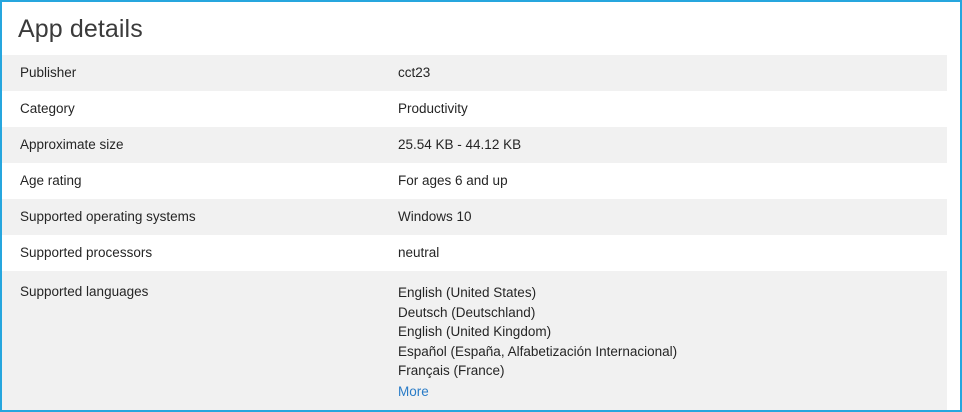 The height and width of the screenshot is (412, 962). Describe the element at coordinates (460, 144) in the screenshot. I see `detail-value-approximate-size: 25.54 KB - 44.12 KB` at that location.